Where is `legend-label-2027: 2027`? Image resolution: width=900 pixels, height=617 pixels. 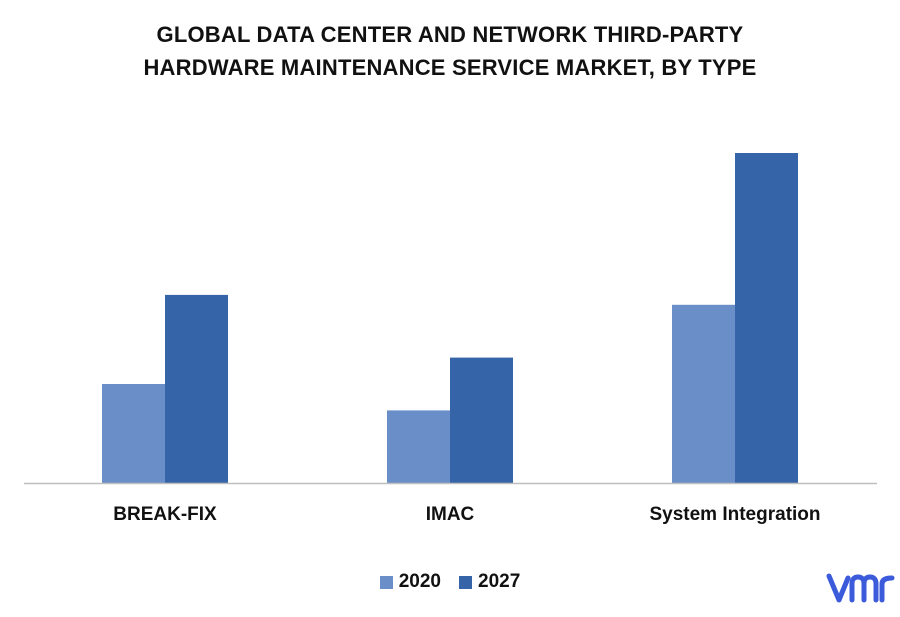
legend-label-2027: 2027 is located at coordinates (499, 581).